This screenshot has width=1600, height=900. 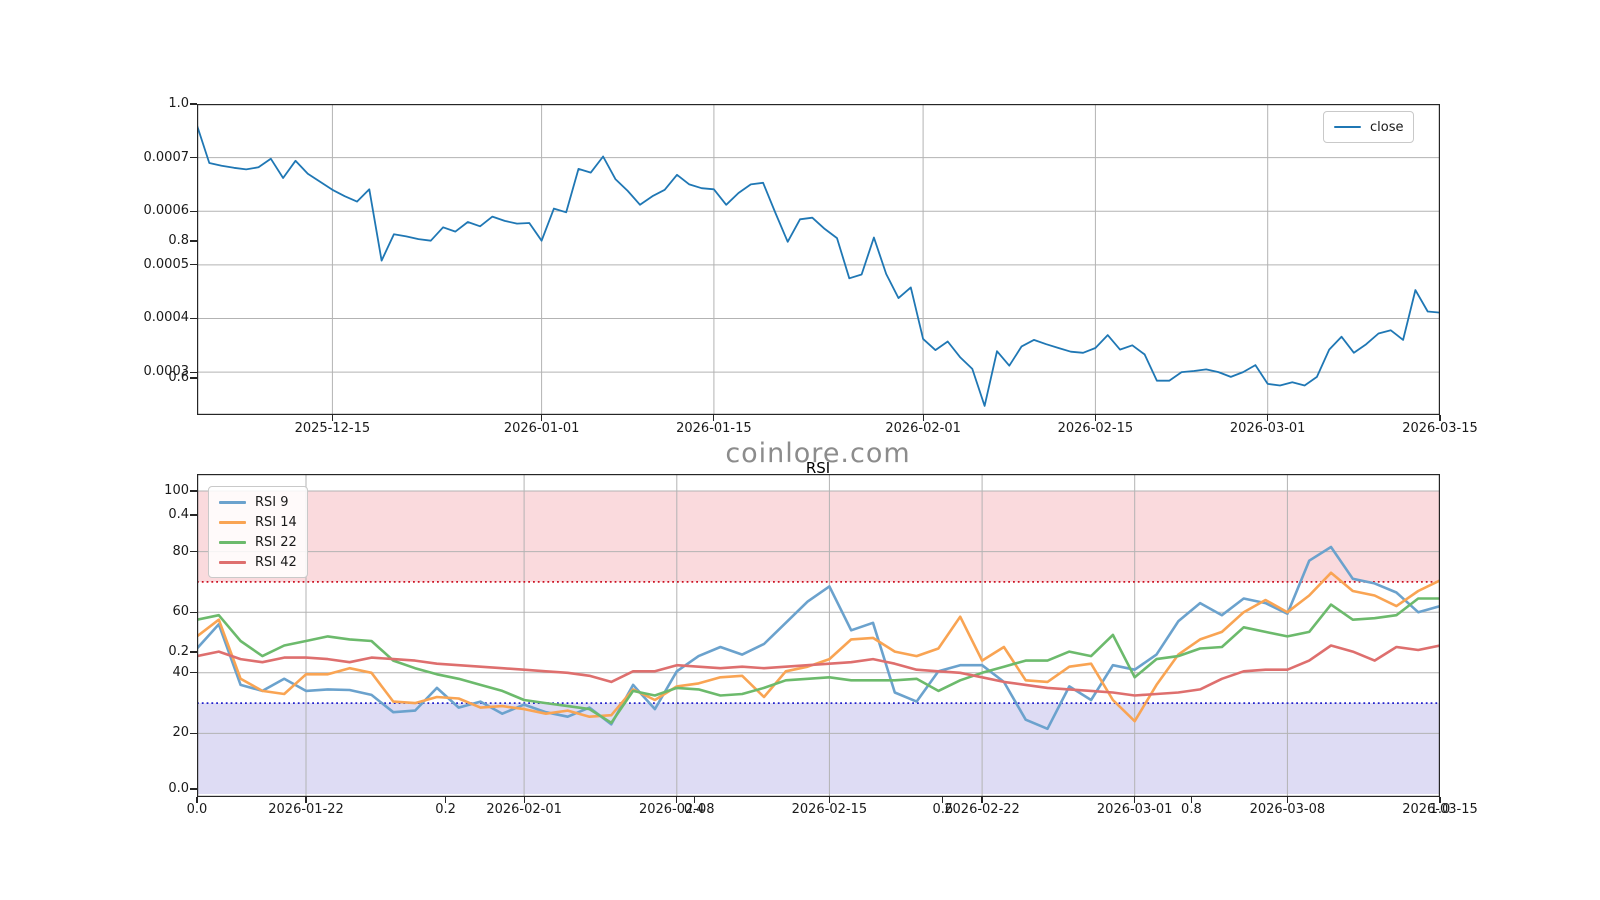 I want to click on price-x-tick-2025-12-15: 2025-12-15, so click(x=332, y=428).